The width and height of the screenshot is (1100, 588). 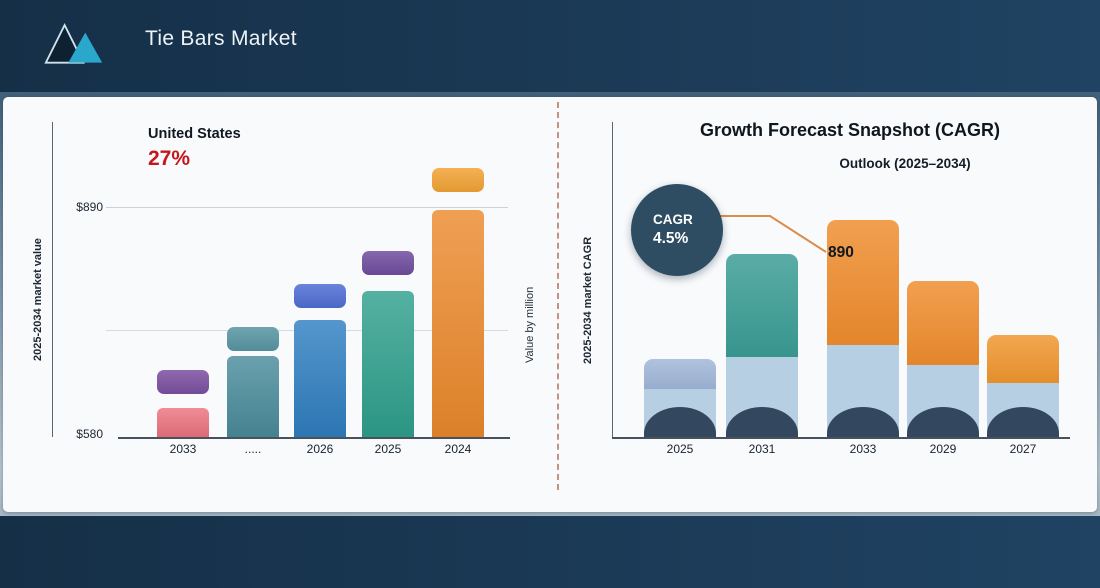 What do you see at coordinates (558, 296) in the screenshot?
I see `panel-divider` at bounding box center [558, 296].